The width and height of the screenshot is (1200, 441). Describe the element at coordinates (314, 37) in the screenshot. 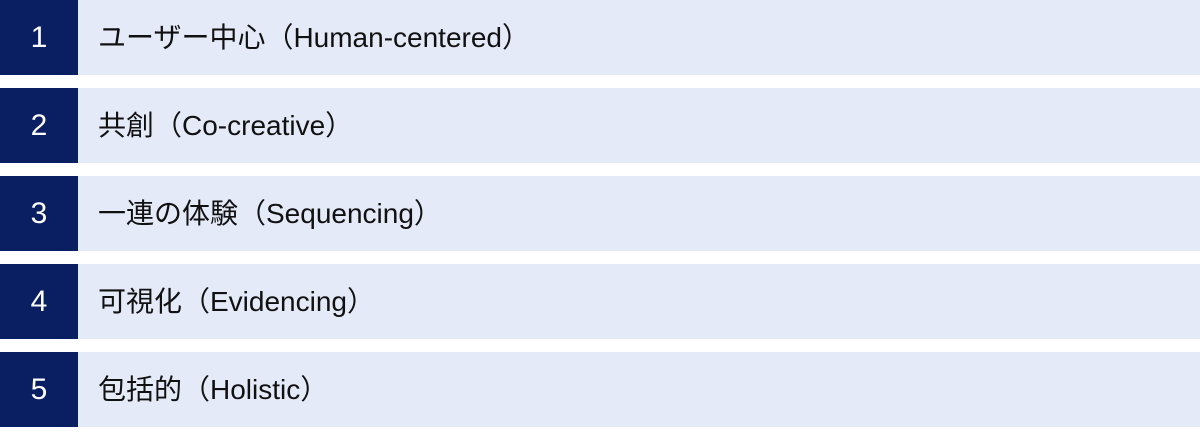

I see `list-item-label: ユーザー中心（Human-centered）` at that location.